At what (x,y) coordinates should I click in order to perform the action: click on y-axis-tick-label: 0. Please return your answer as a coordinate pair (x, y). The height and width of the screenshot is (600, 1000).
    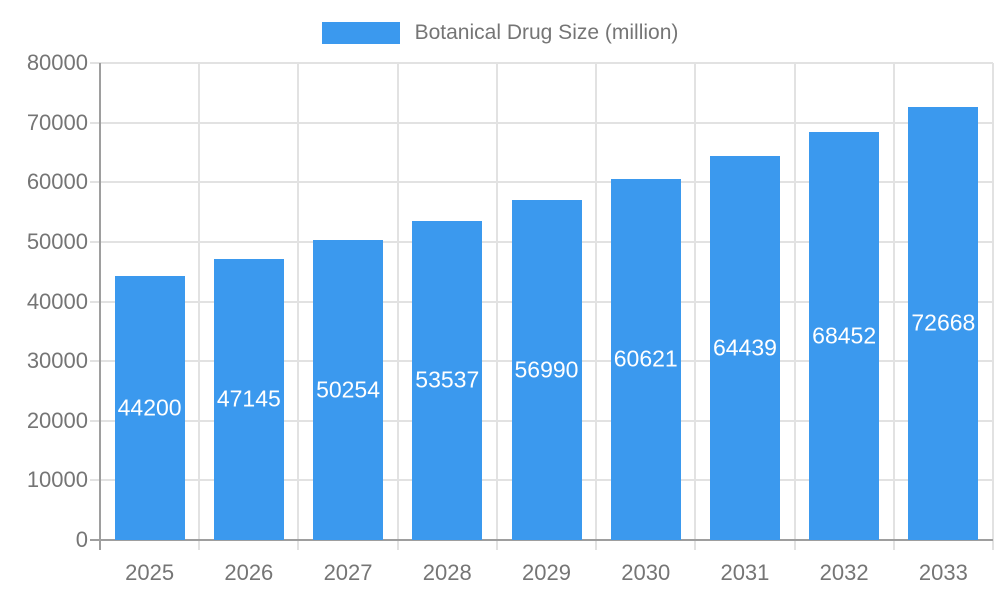
    Looking at the image, I should click on (81, 539).